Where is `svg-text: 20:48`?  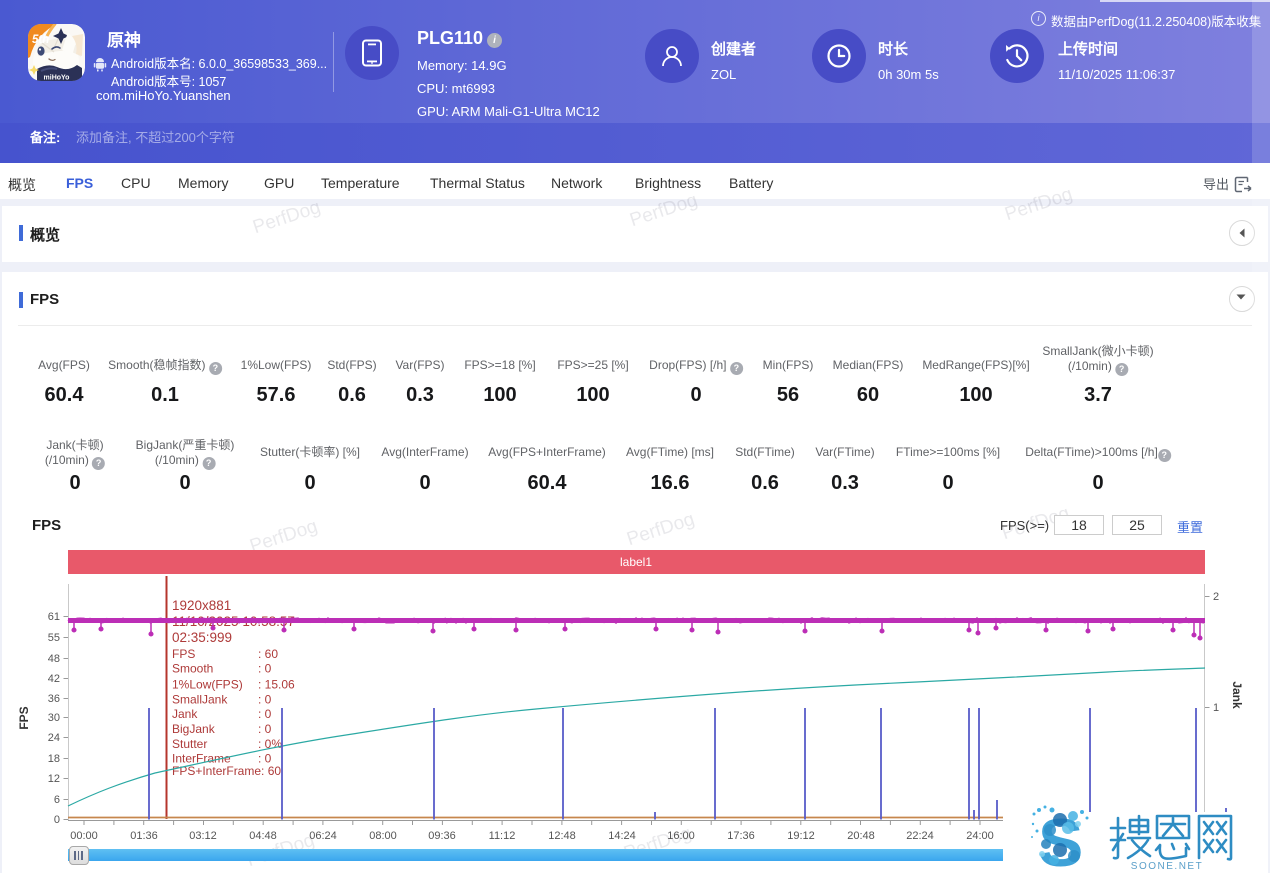 svg-text: 20:48 is located at coordinates (861, 836).